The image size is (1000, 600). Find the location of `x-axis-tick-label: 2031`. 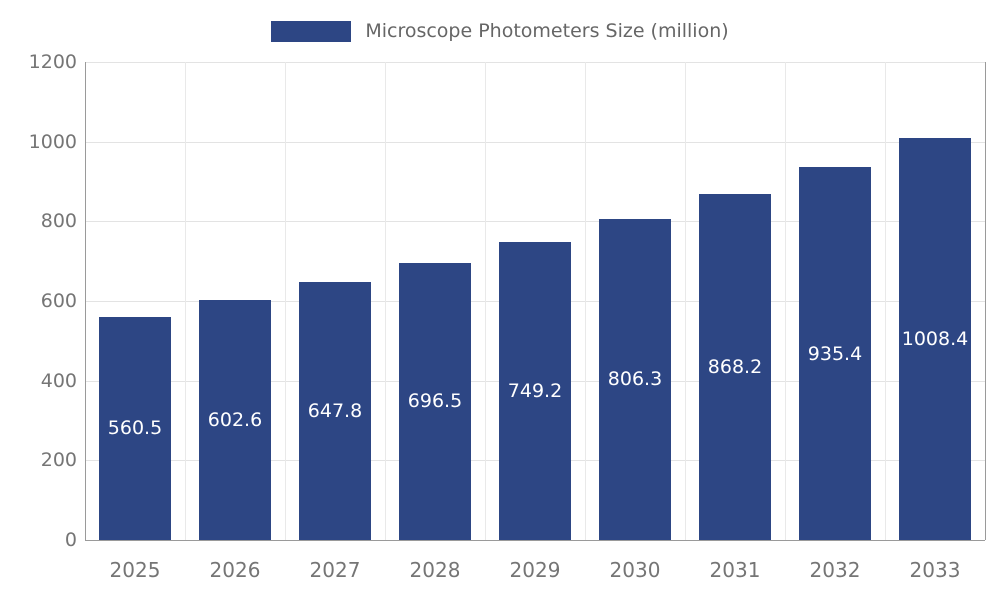

x-axis-tick-label: 2031 is located at coordinates (735, 570).